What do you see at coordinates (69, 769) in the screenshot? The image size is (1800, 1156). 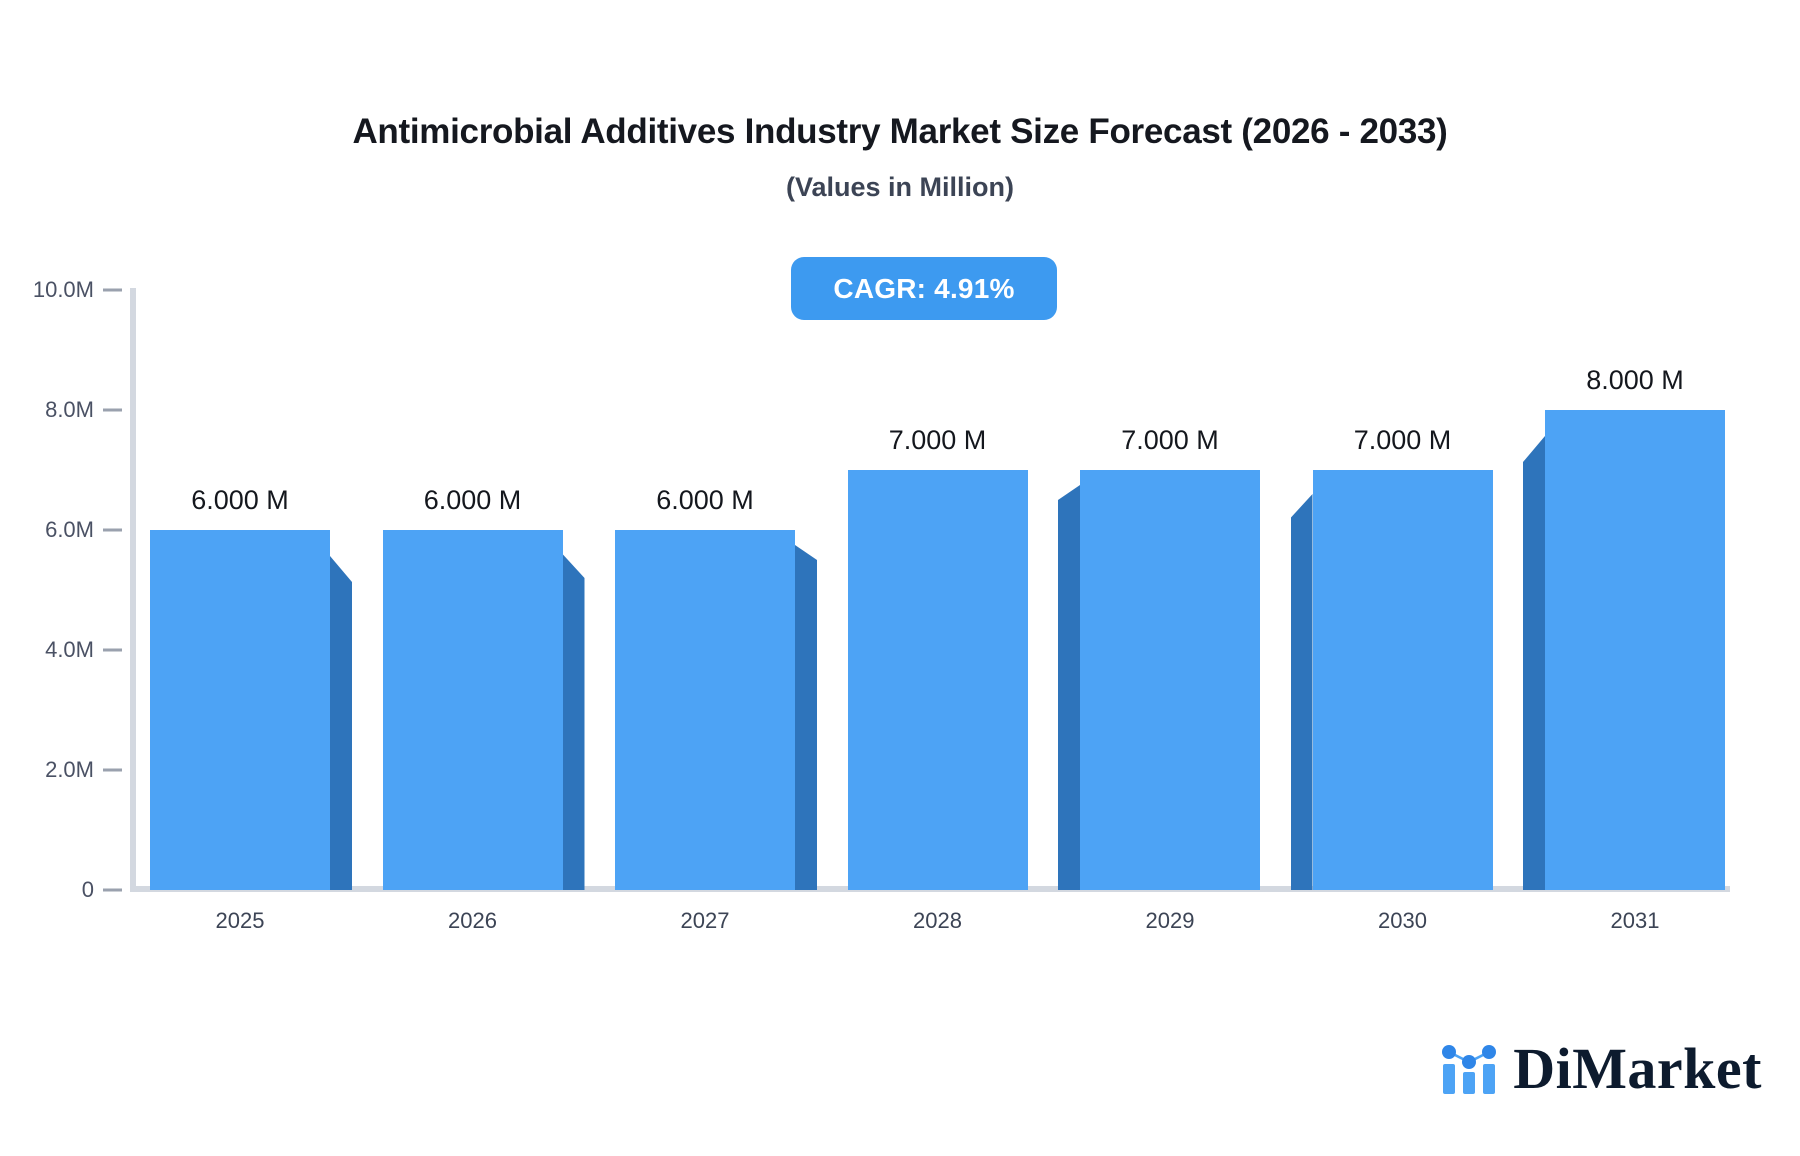 I see `y-axis-tick-label: 2.0M` at bounding box center [69, 769].